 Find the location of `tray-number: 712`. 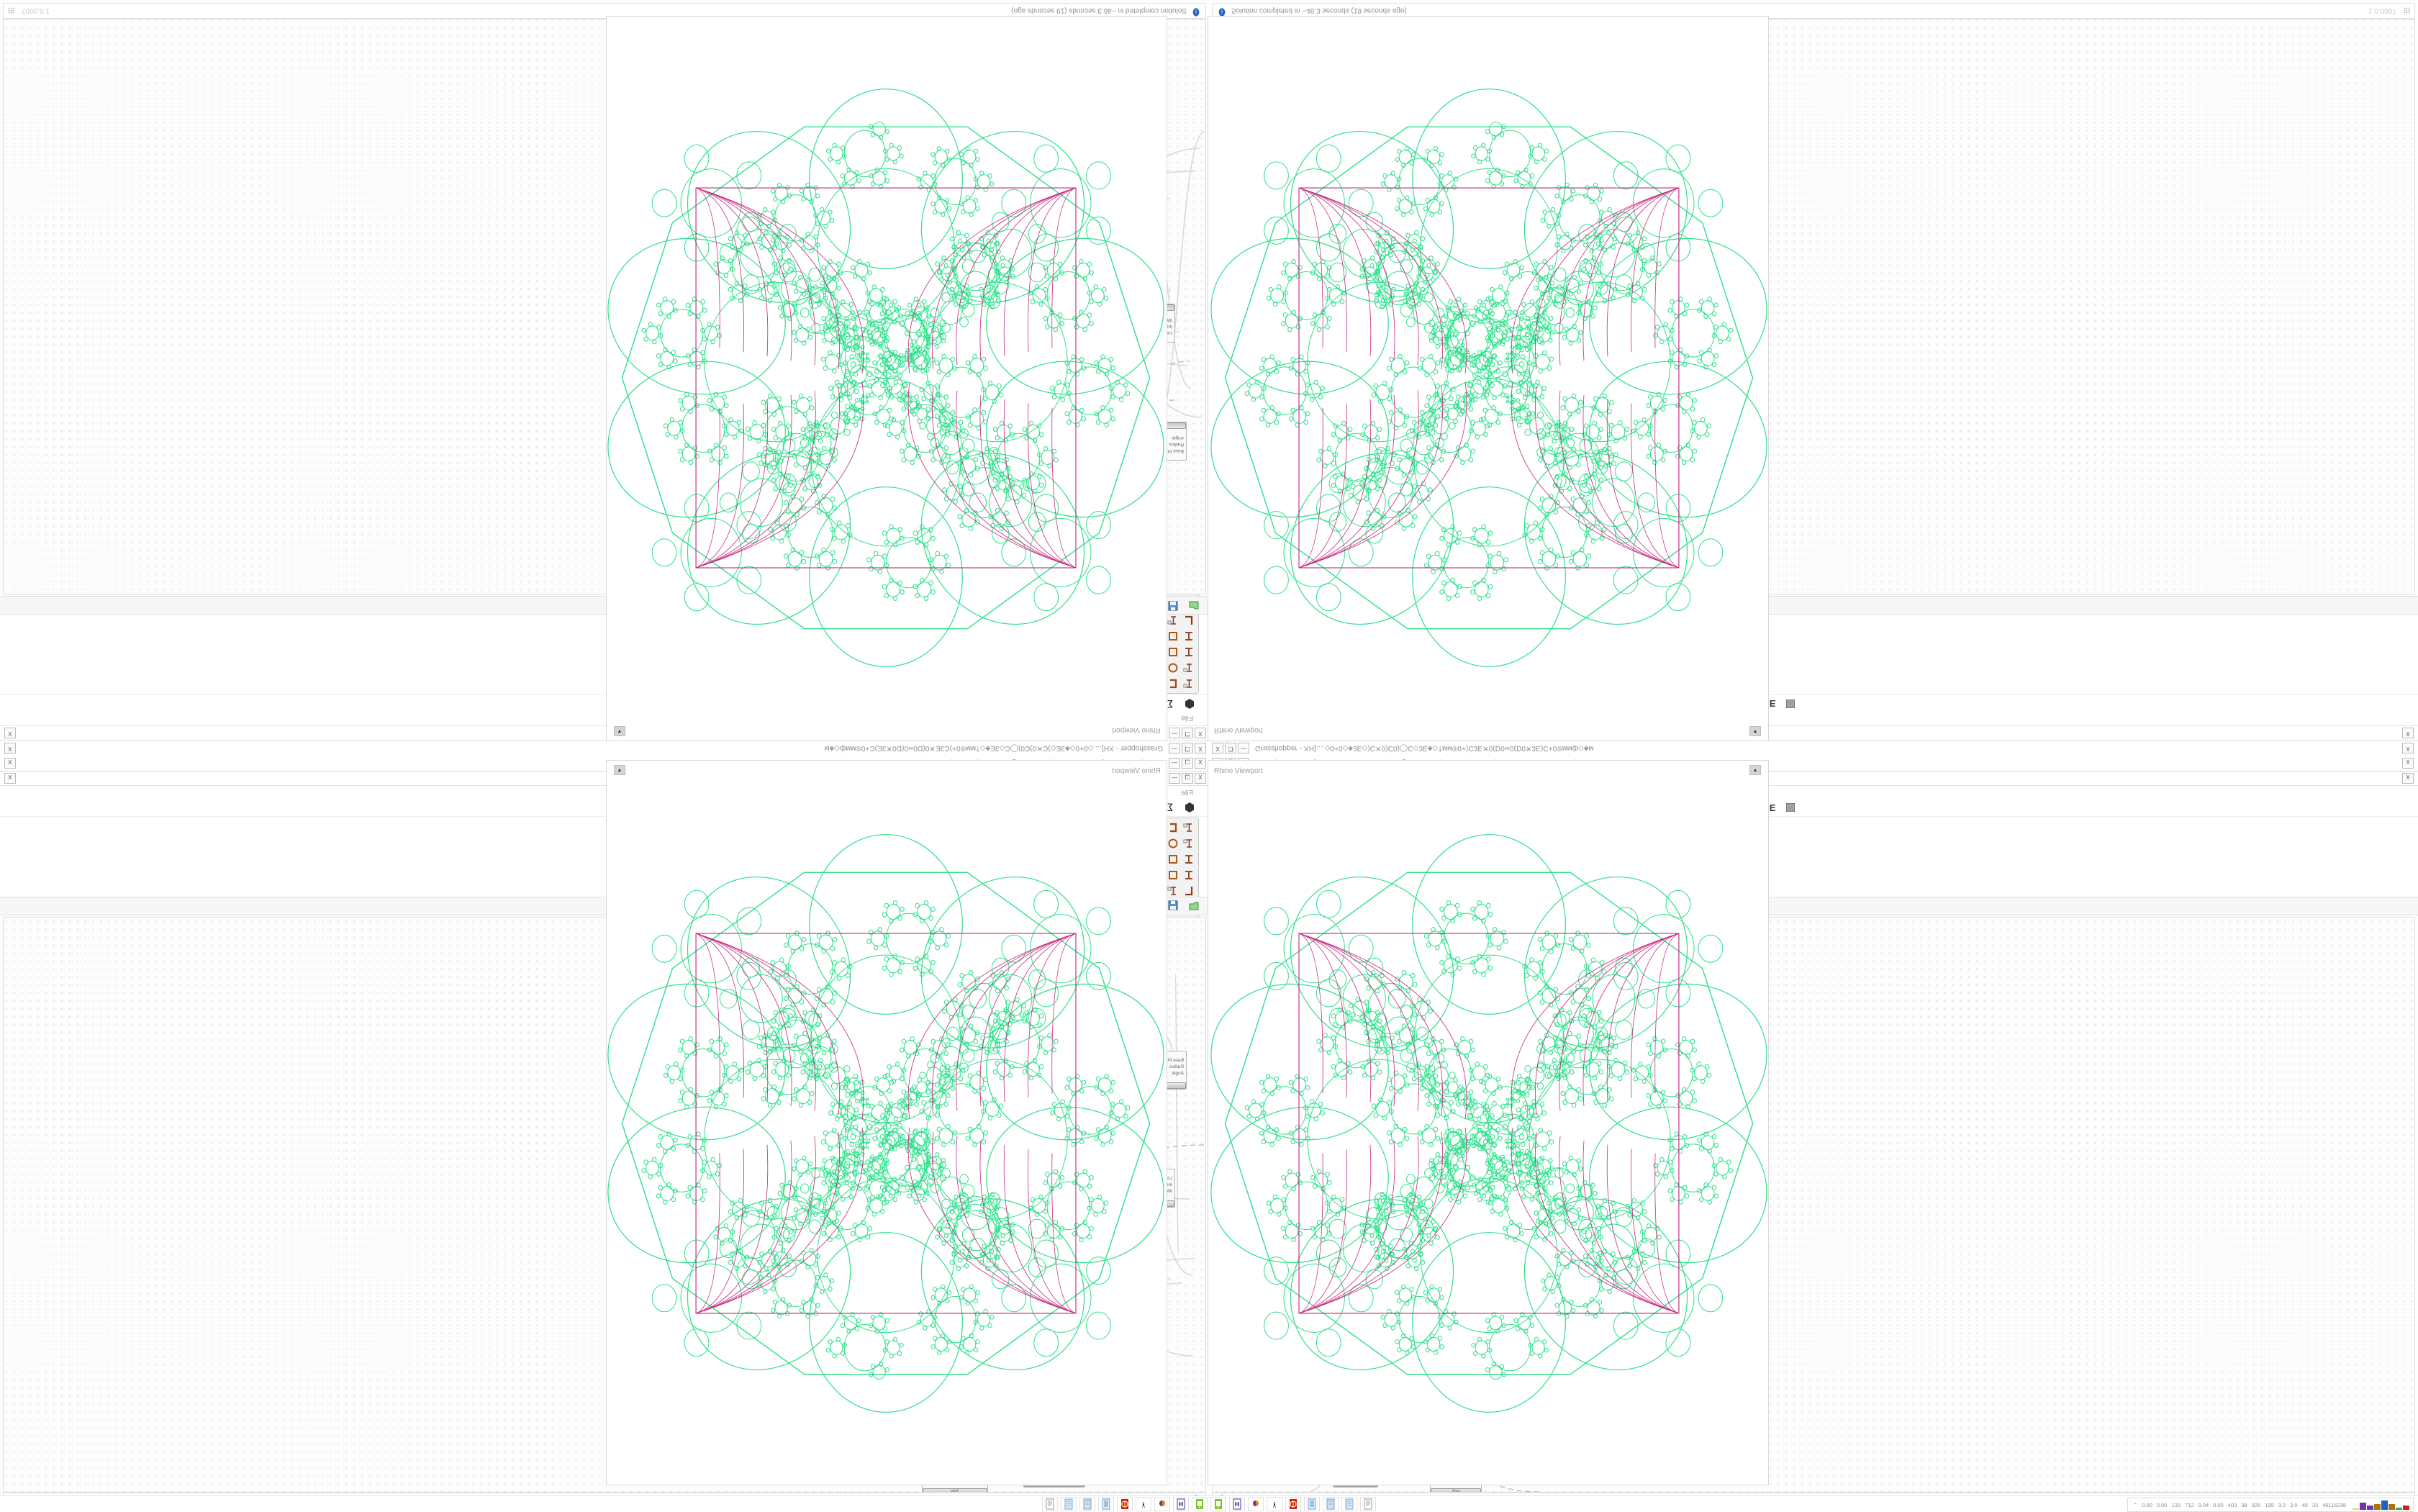

tray-number: 712 is located at coordinates (2189, 1505).